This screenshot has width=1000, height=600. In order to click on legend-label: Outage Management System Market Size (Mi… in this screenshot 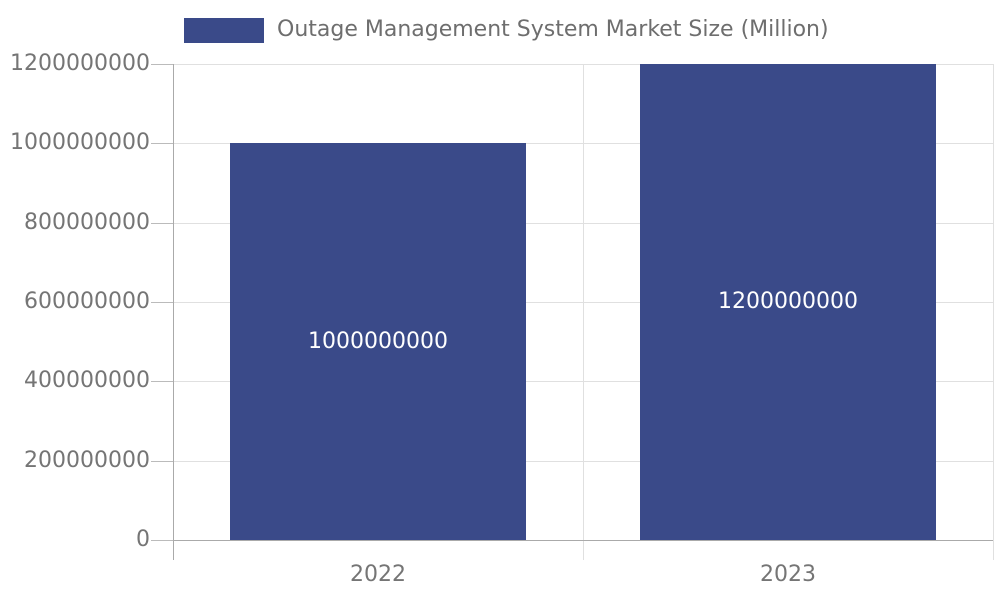, I will do `click(553, 29)`.